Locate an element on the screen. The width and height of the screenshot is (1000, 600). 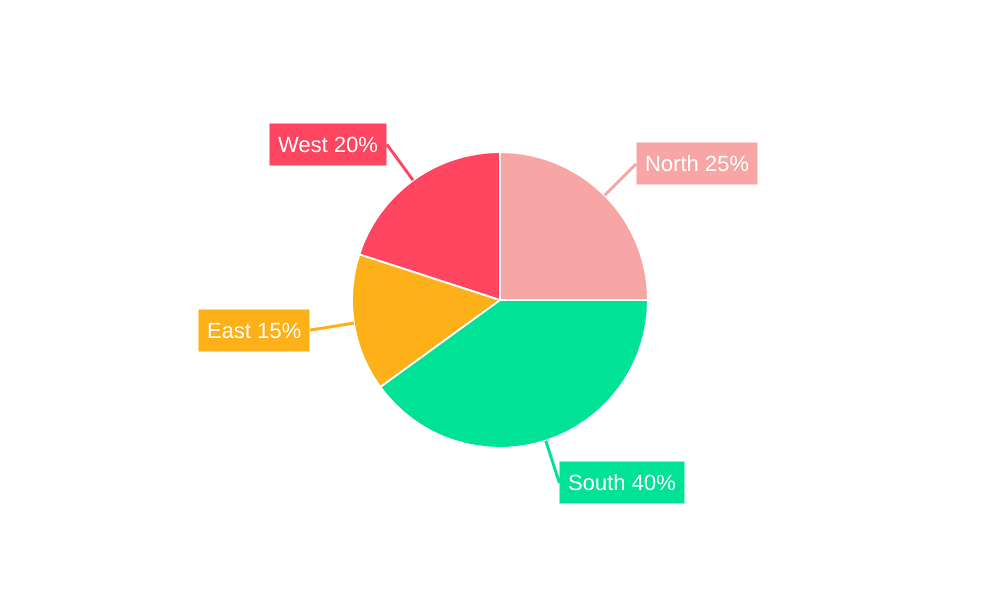
slice-label: West 20% is located at coordinates (328, 144).